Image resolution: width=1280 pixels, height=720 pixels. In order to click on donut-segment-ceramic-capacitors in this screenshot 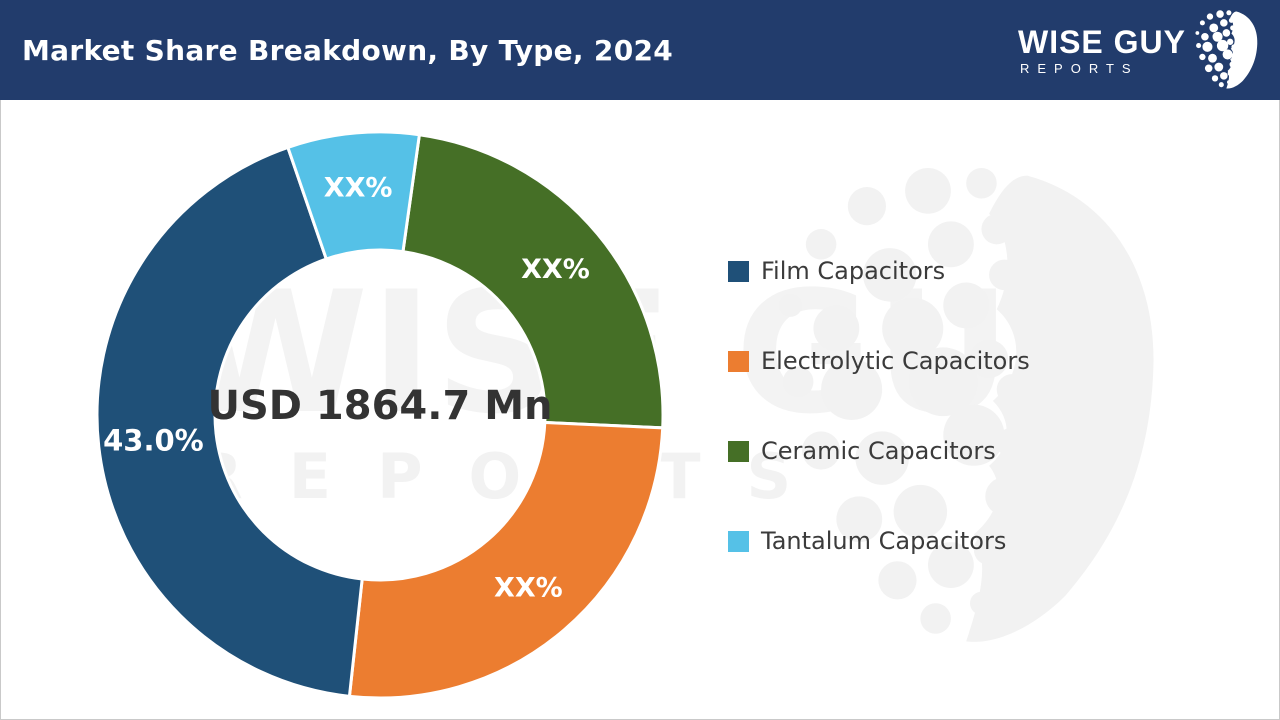, I will do `click(533, 281)`.